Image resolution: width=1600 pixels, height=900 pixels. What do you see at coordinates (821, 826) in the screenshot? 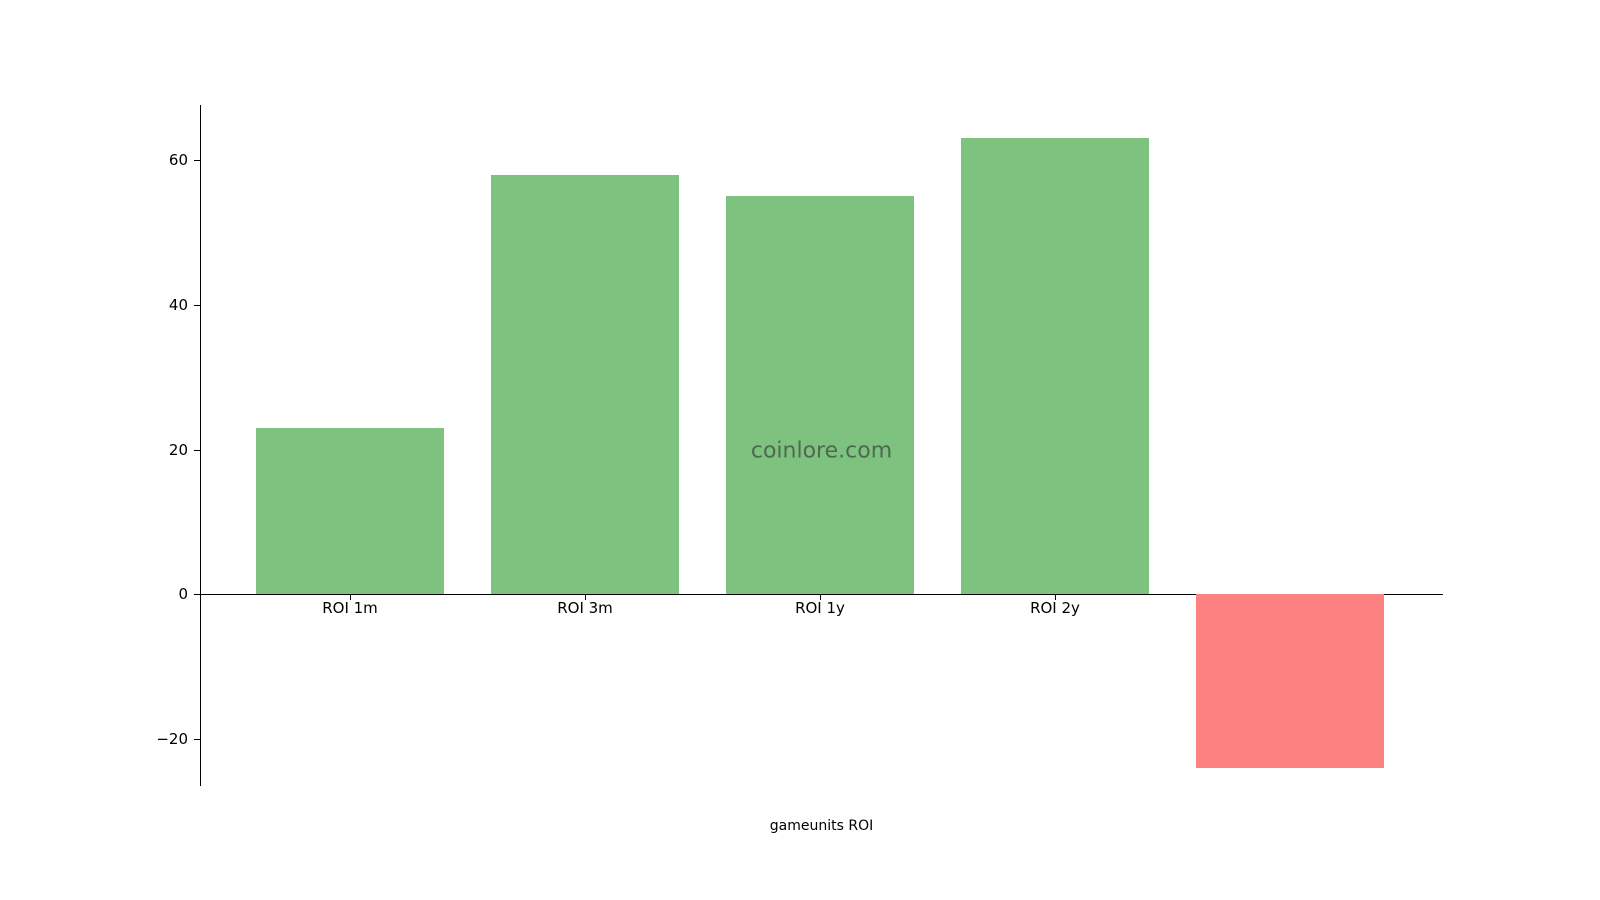
I see `x-axis-title: gameunits ROI` at bounding box center [821, 826].